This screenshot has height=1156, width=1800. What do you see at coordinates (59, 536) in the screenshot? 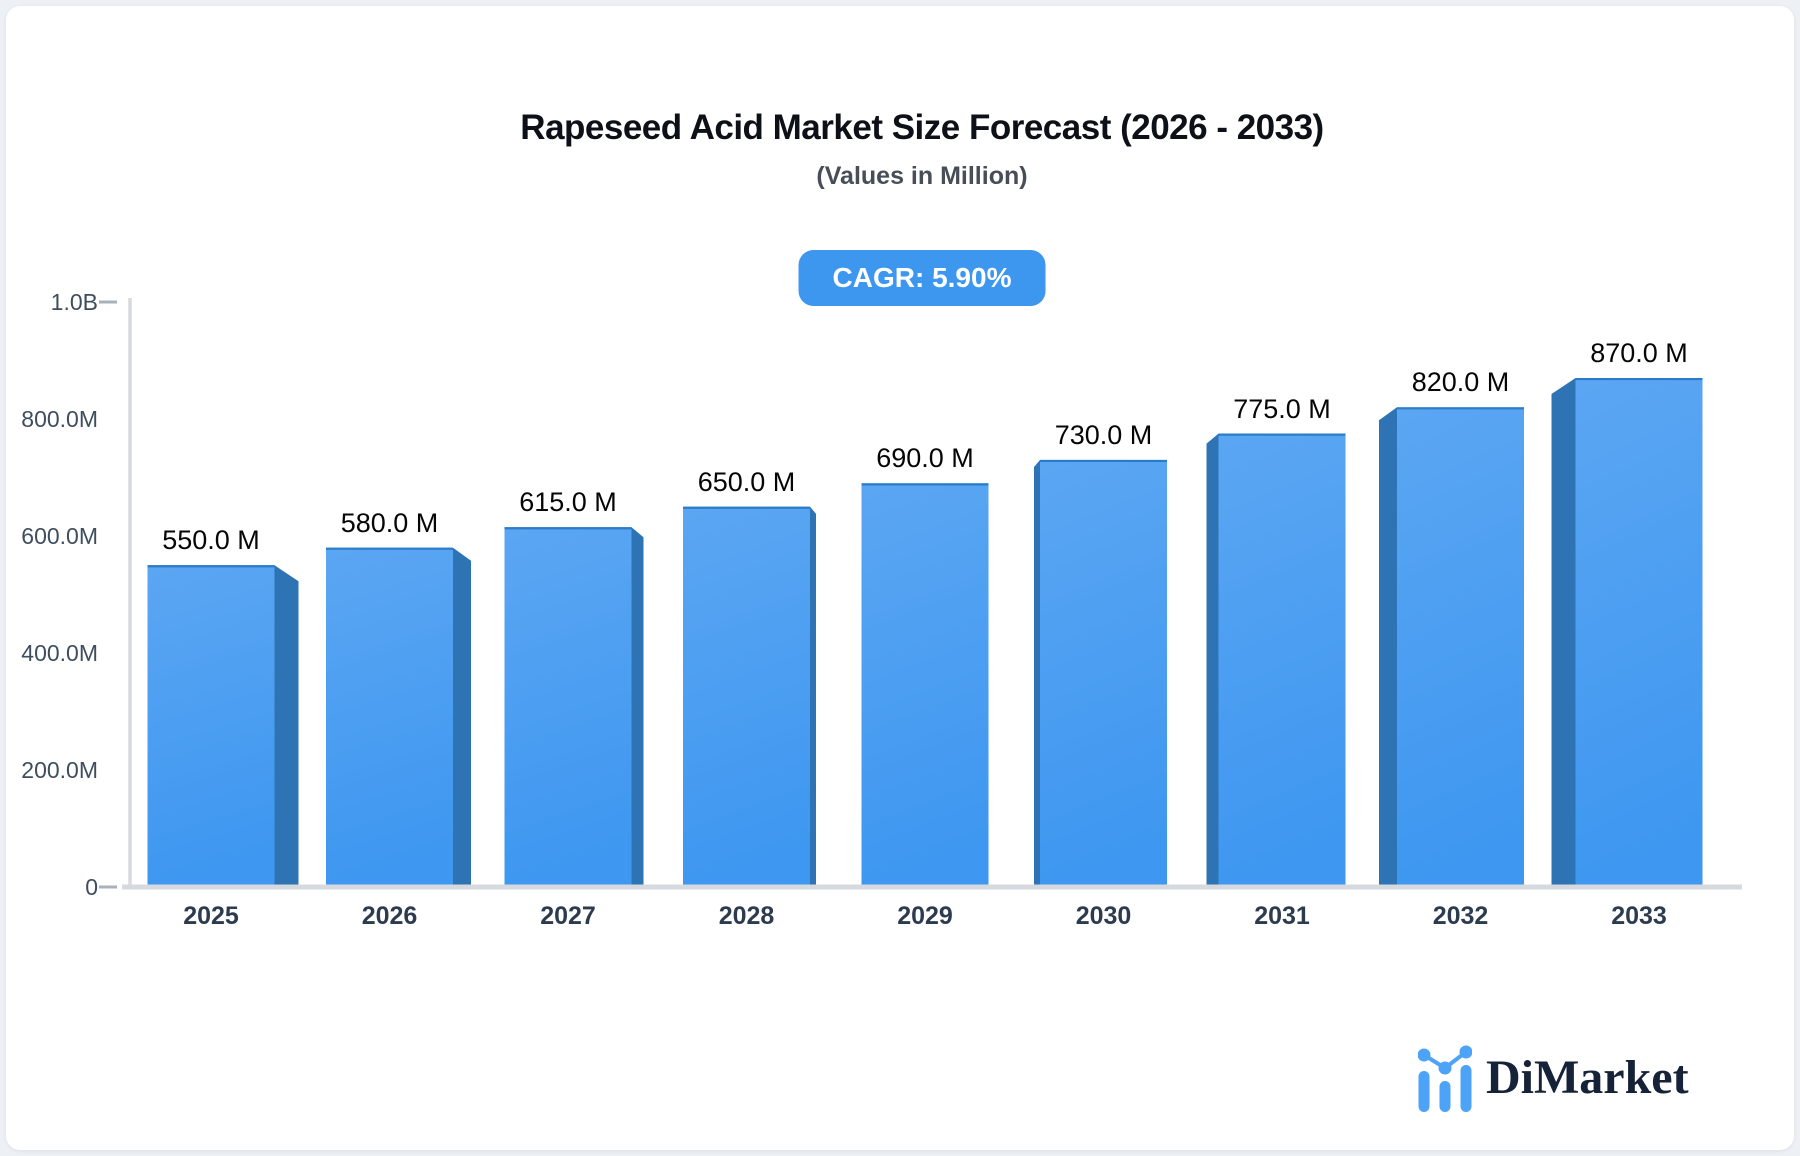
I see `y-axis-label: 600.0M` at bounding box center [59, 536].